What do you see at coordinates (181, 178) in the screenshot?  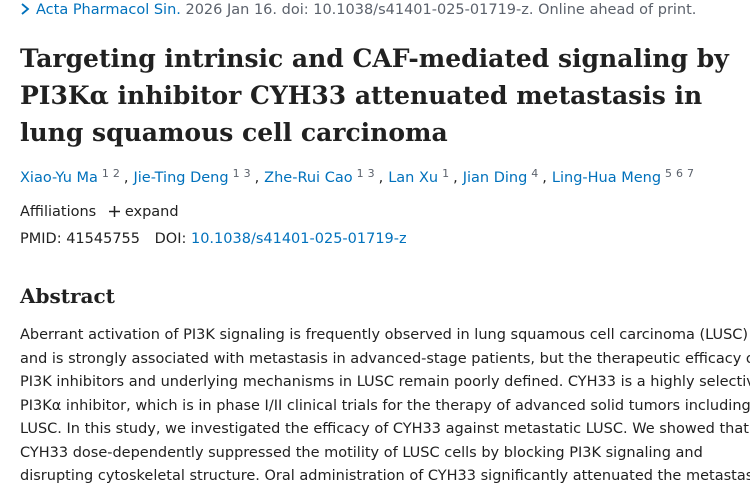 I see `author-name: Jie-Ting Deng` at bounding box center [181, 178].